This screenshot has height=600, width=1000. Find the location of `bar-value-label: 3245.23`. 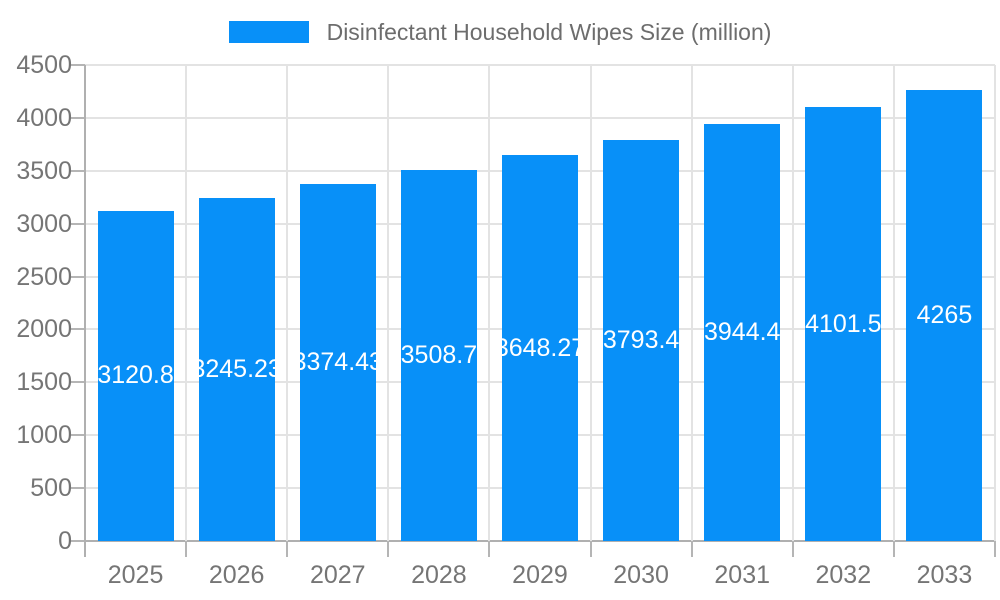

bar-value-label: 3245.23 is located at coordinates (237, 368).